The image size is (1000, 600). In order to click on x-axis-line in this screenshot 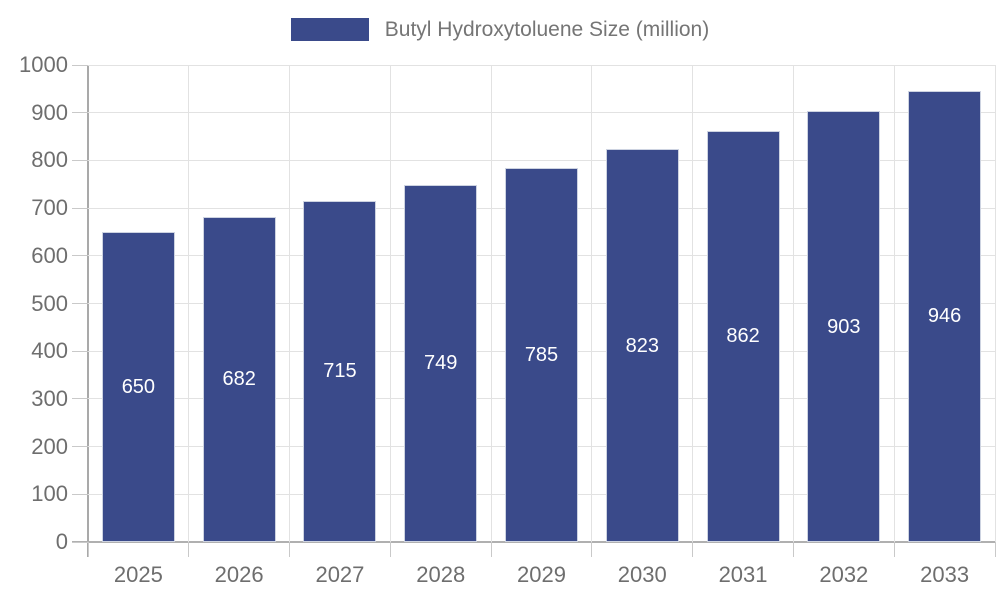, I will do `click(533, 542)`.